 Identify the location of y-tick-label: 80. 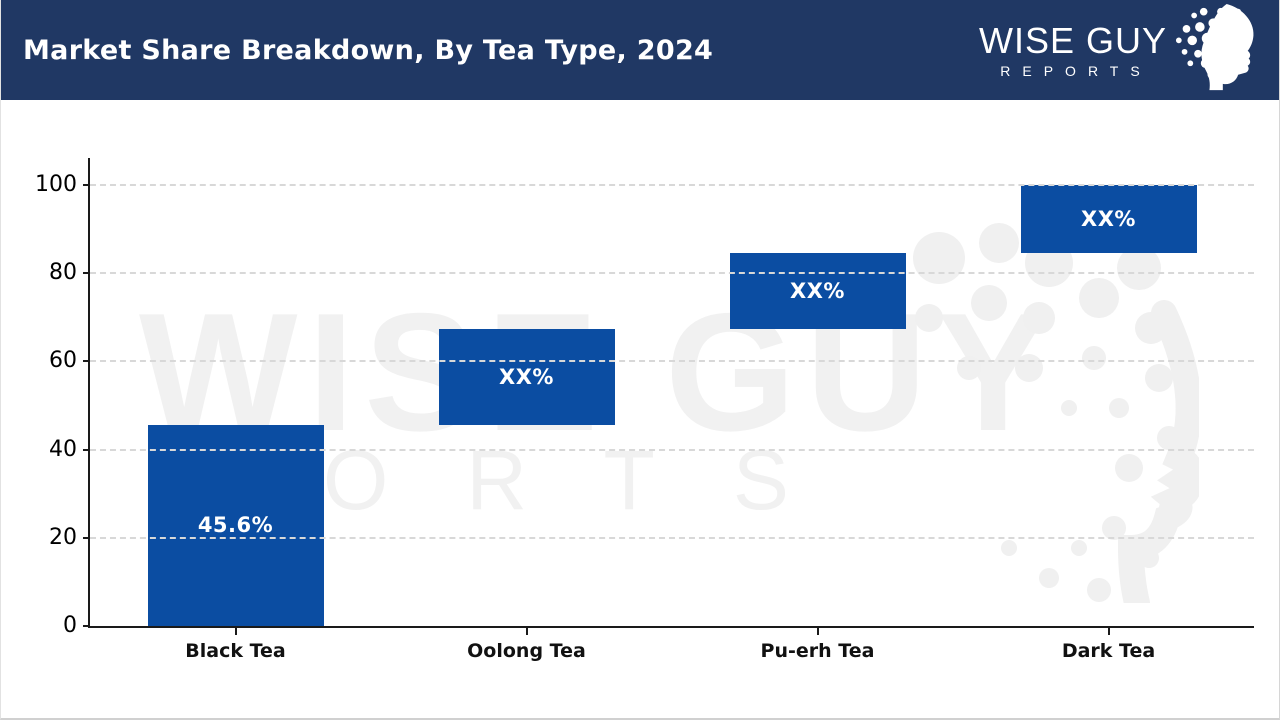
(63, 273).